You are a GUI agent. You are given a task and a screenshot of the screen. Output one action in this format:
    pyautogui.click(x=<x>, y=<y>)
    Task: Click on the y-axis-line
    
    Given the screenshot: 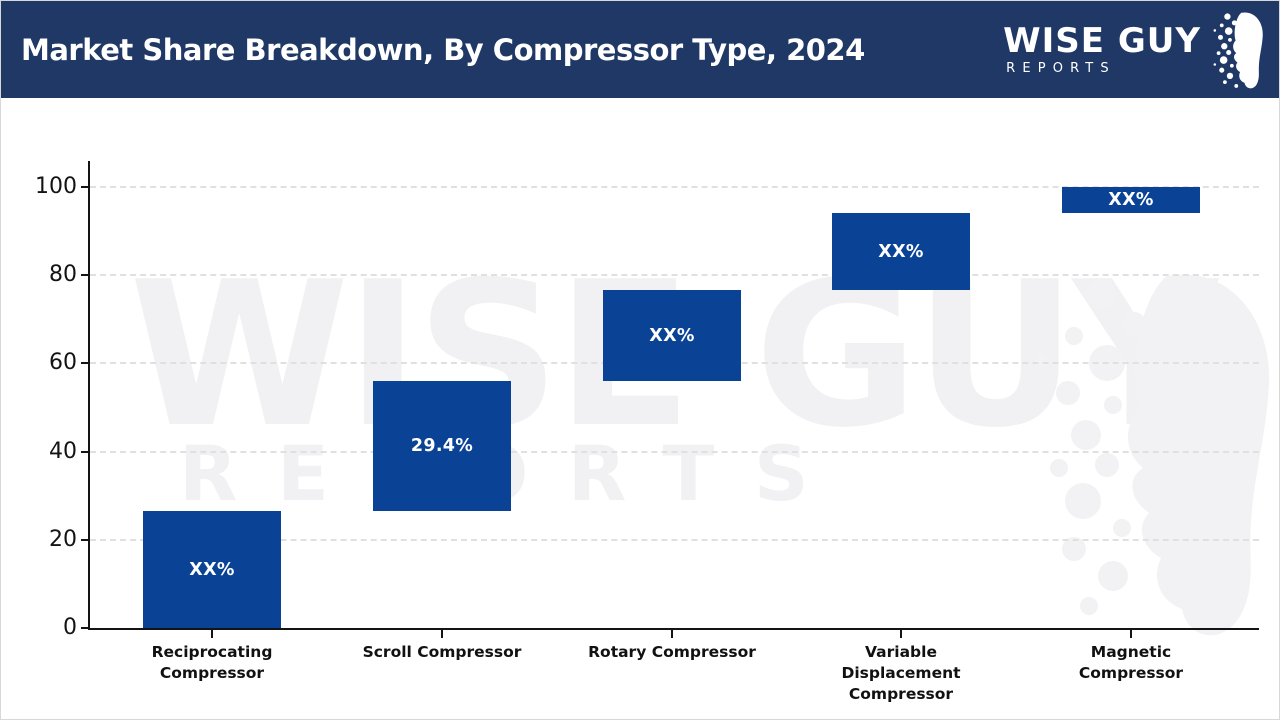 What is the action you would take?
    pyautogui.click(x=89, y=395)
    